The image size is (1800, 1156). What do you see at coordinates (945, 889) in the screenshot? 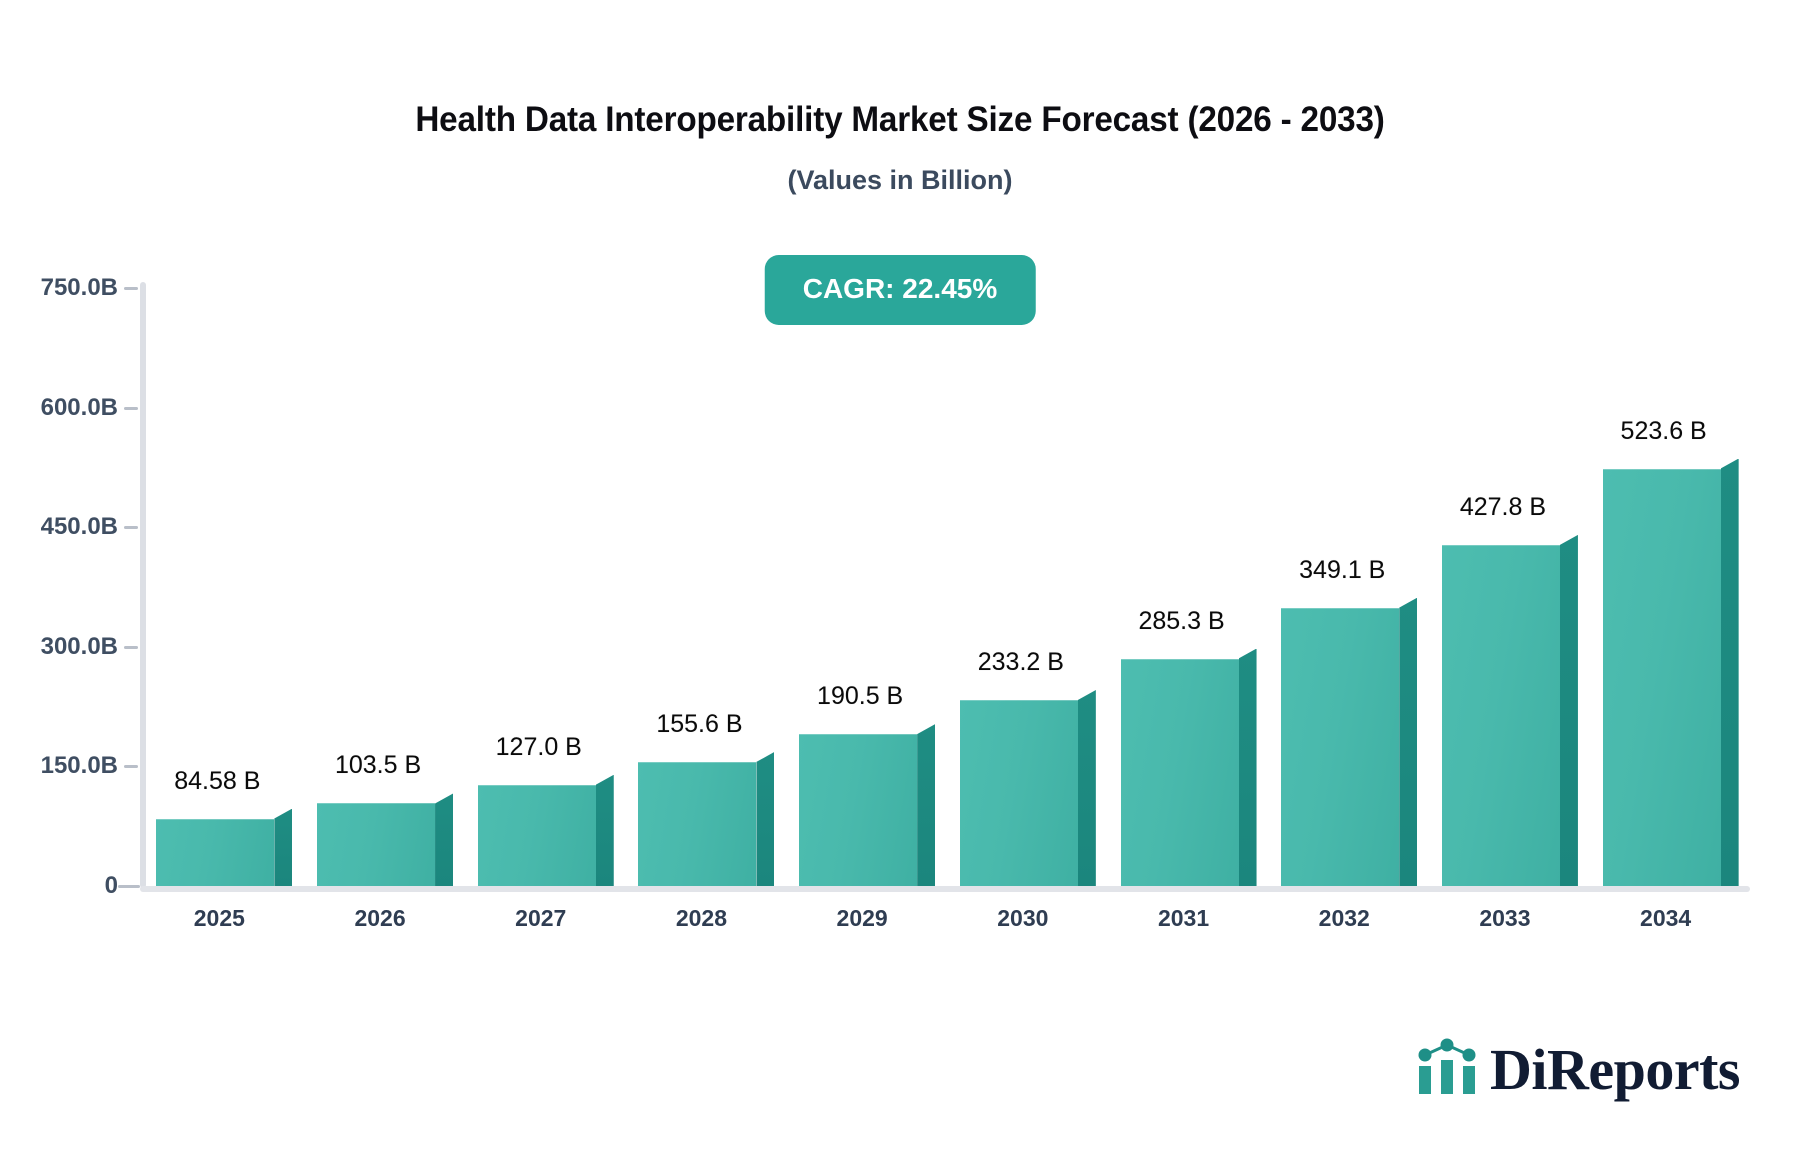
I see `x-axis-line` at bounding box center [945, 889].